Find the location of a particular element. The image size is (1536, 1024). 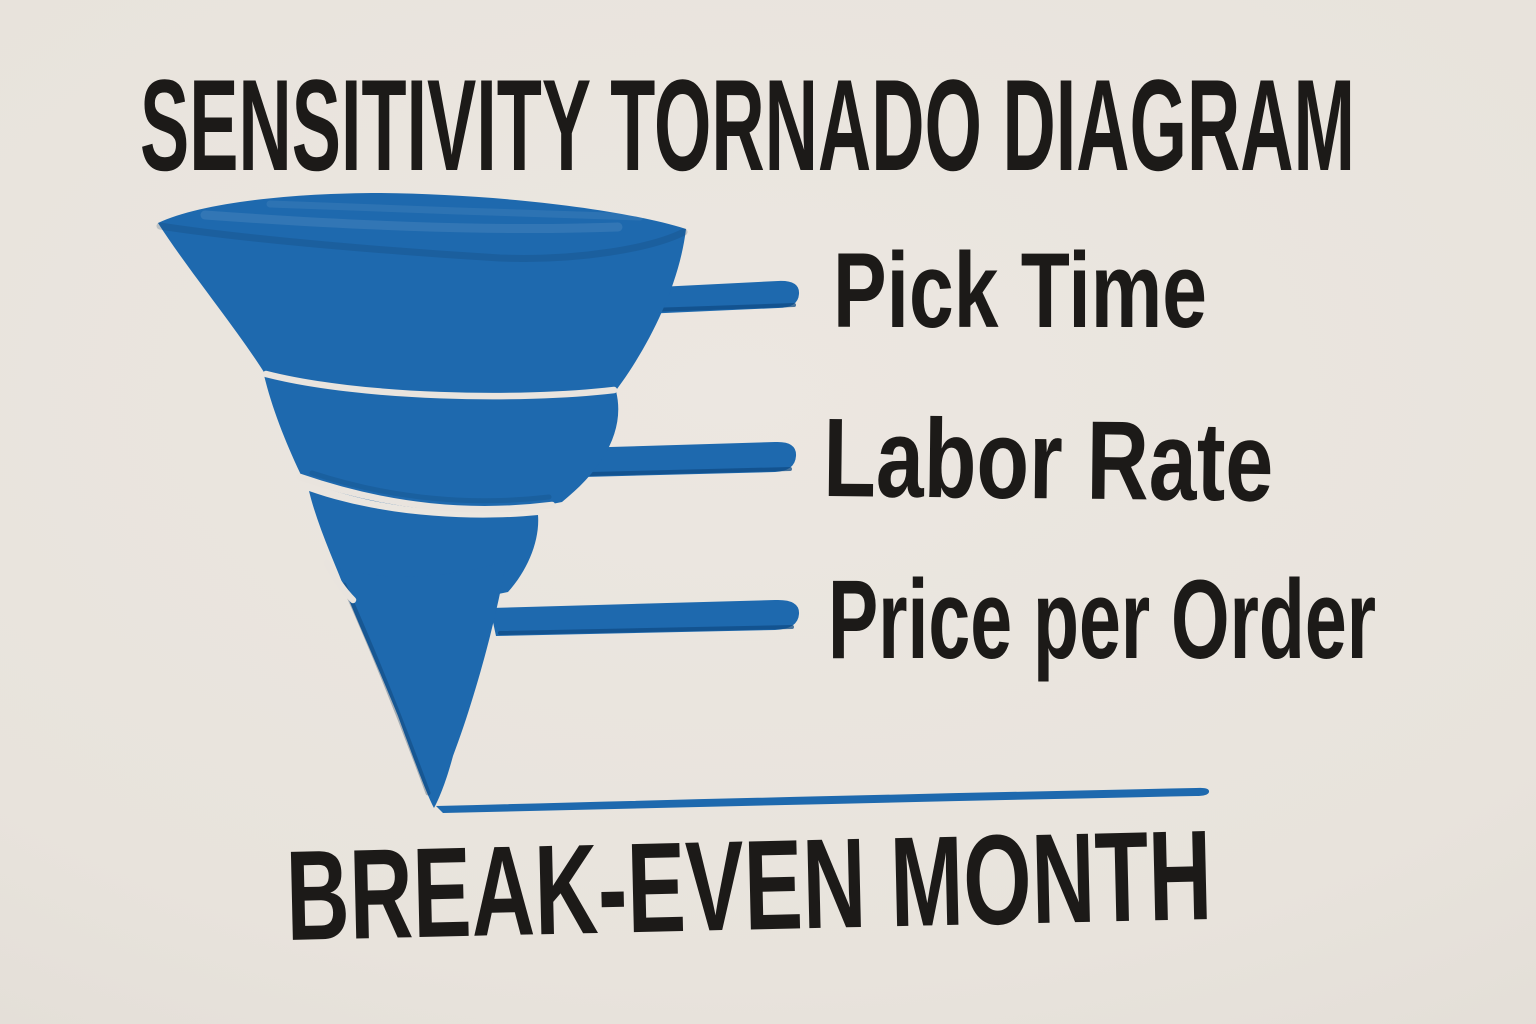

tier-1-rim-lip-shade is located at coordinates (422, 242).